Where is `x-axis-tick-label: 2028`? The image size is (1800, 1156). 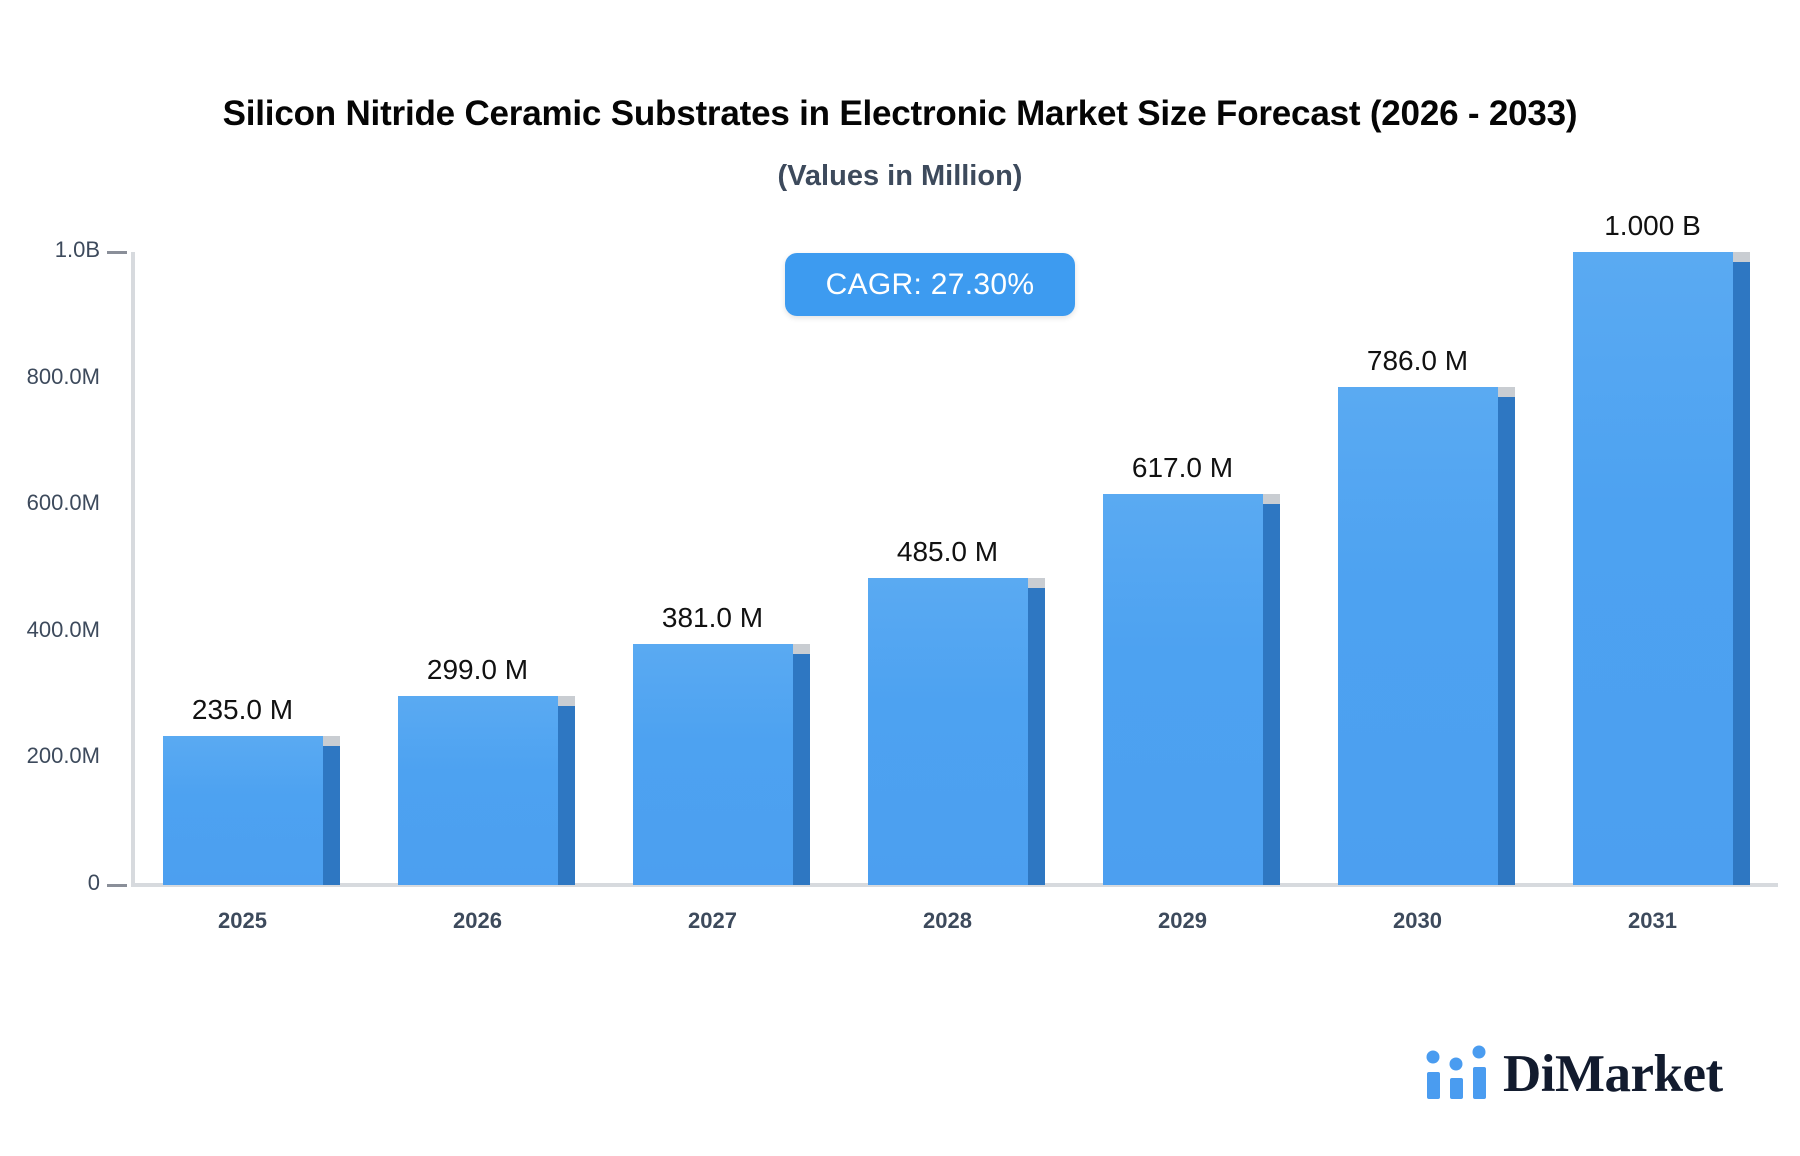 x-axis-tick-label: 2028 is located at coordinates (947, 920).